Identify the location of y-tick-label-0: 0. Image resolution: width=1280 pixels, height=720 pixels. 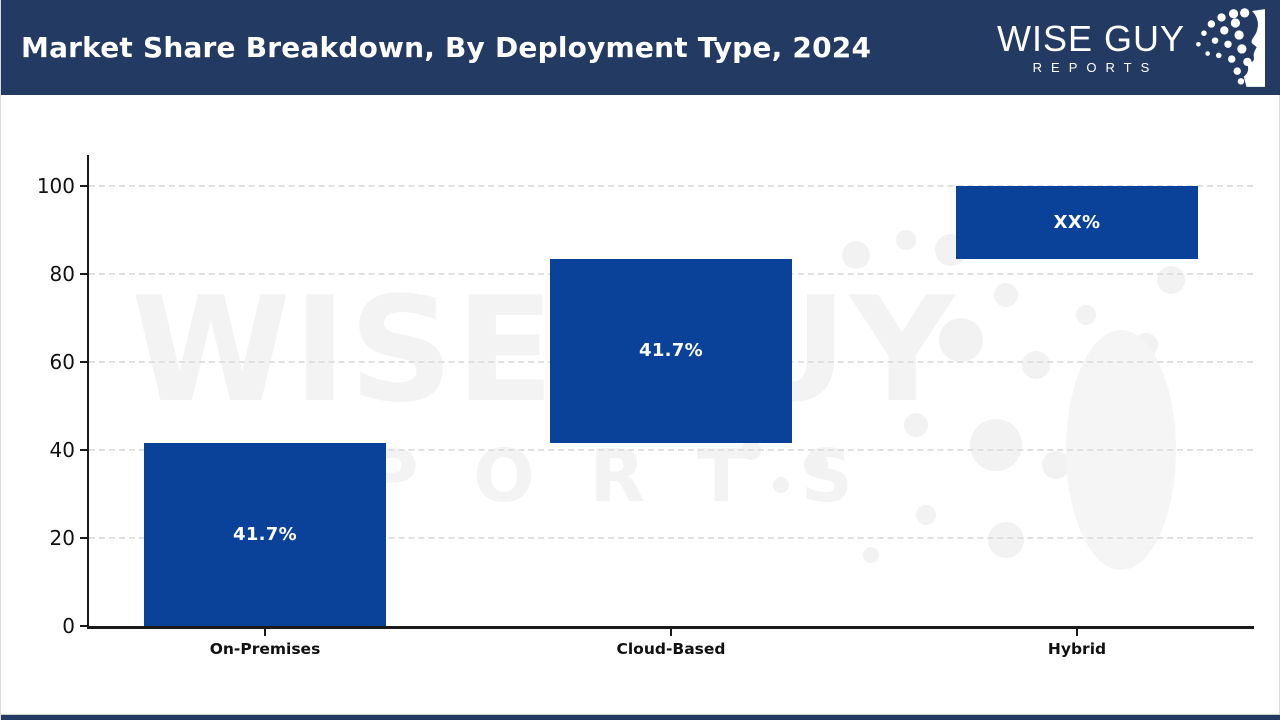
(68, 626).